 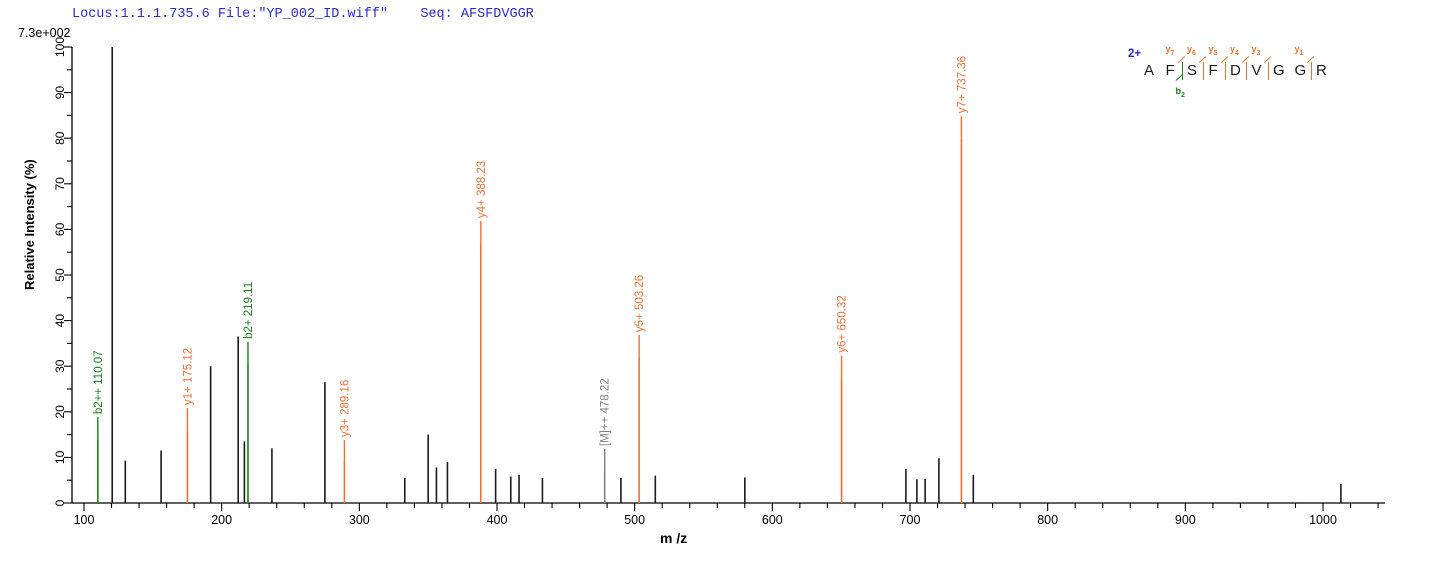 What do you see at coordinates (84, 520) in the screenshot?
I see `x-axis-tick-label: 100` at bounding box center [84, 520].